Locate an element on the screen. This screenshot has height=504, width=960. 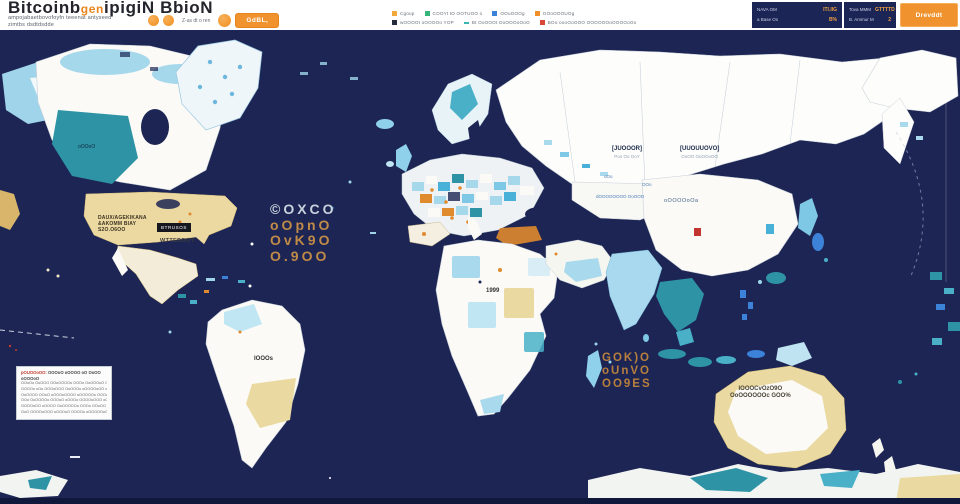
region-uk is located at coordinates (404, 158).